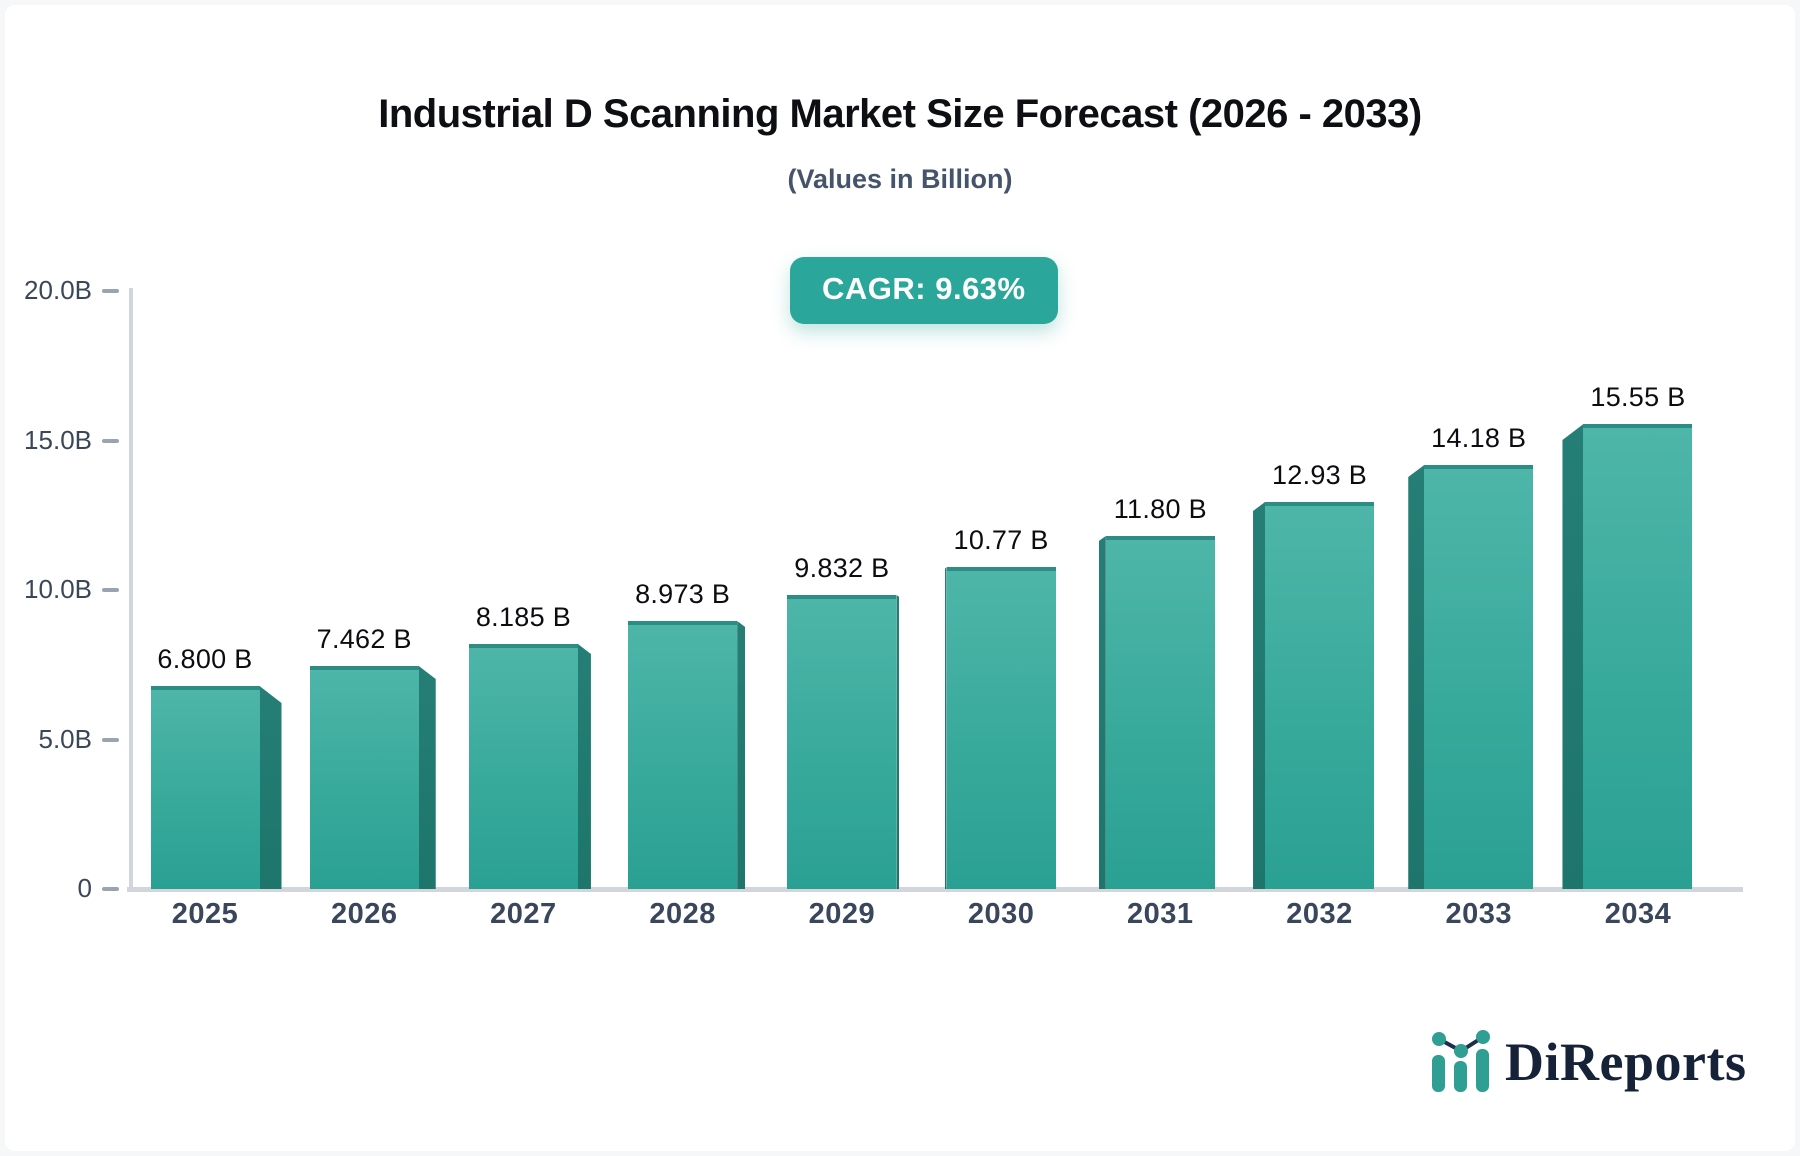 Image resolution: width=1800 pixels, height=1156 pixels. I want to click on x-axis-label: 2031, so click(1160, 914).